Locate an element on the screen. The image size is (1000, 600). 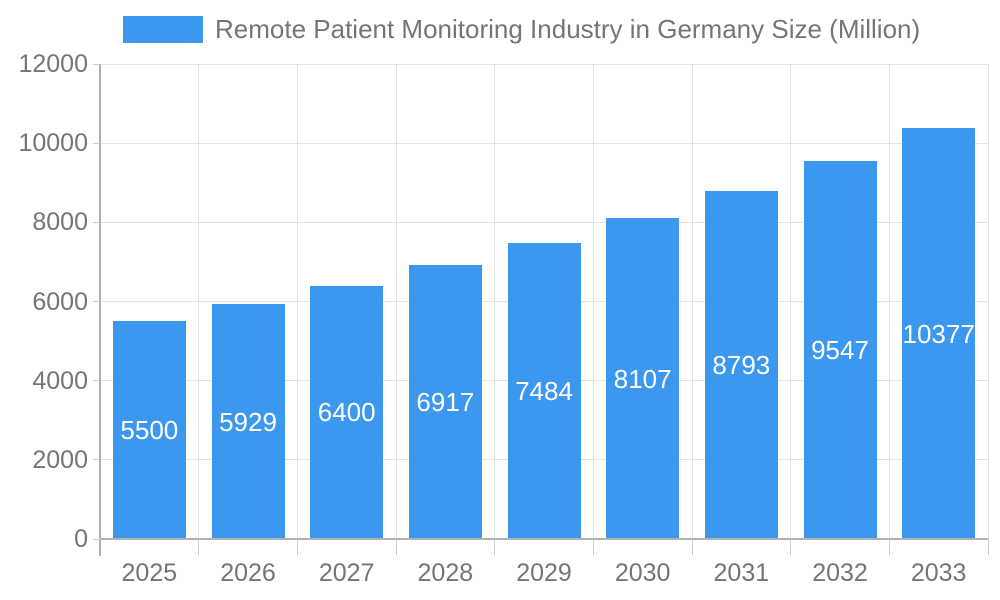
bar-value-label: 5500 is located at coordinates (149, 430).